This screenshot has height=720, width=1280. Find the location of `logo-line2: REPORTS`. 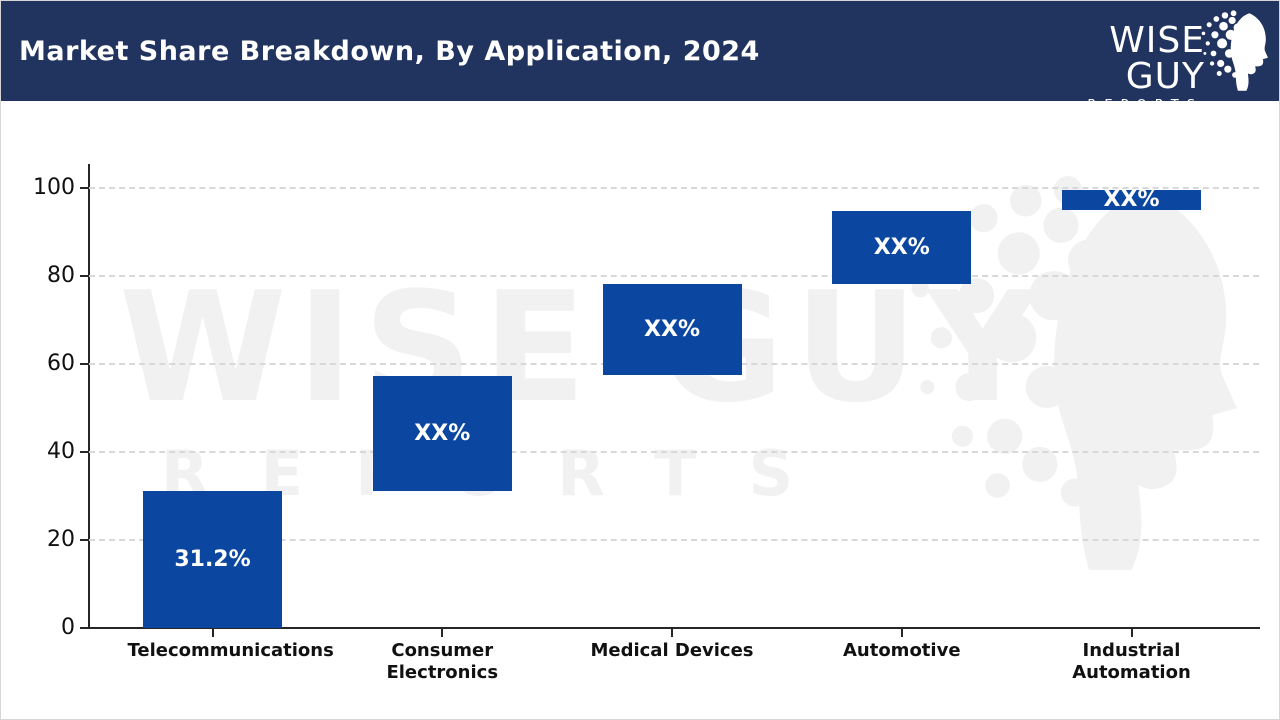

logo-line2: REPORTS is located at coordinates (1145, 105).